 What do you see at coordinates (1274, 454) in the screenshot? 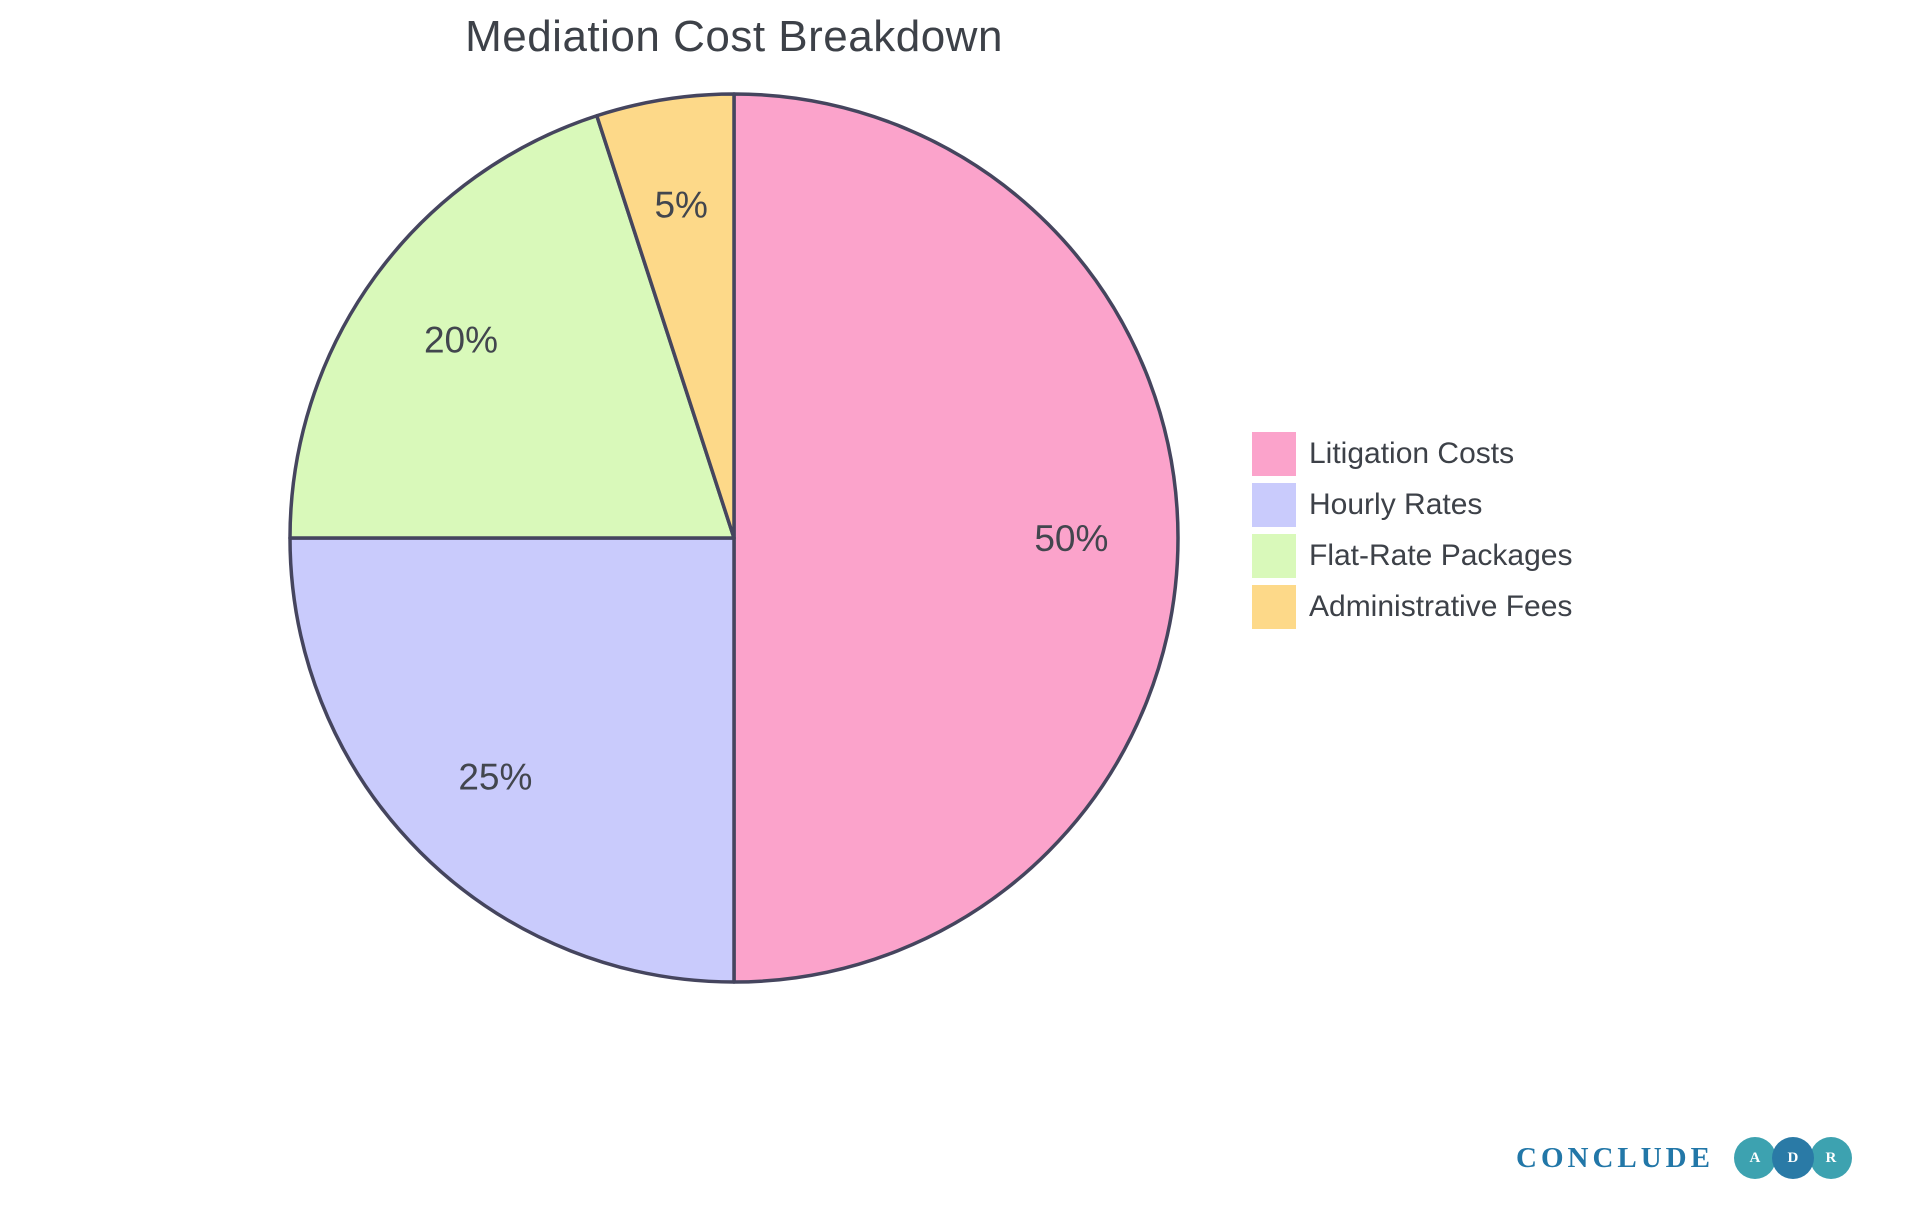
I see `legend-swatch-litigation-costs` at bounding box center [1274, 454].